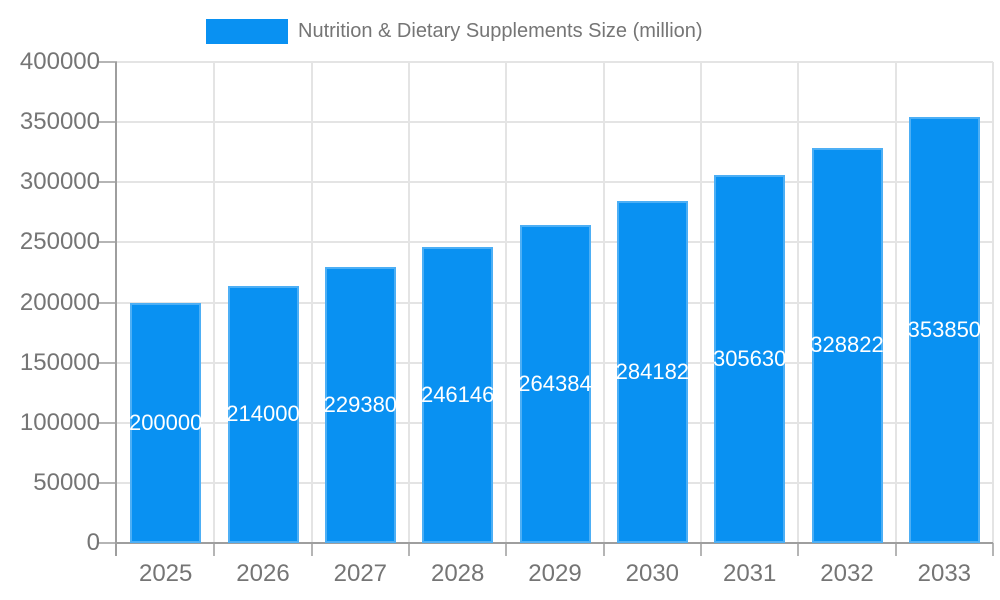 The height and width of the screenshot is (600, 1000). Describe the element at coordinates (554, 543) in the screenshot. I see `x-axis-line` at that location.